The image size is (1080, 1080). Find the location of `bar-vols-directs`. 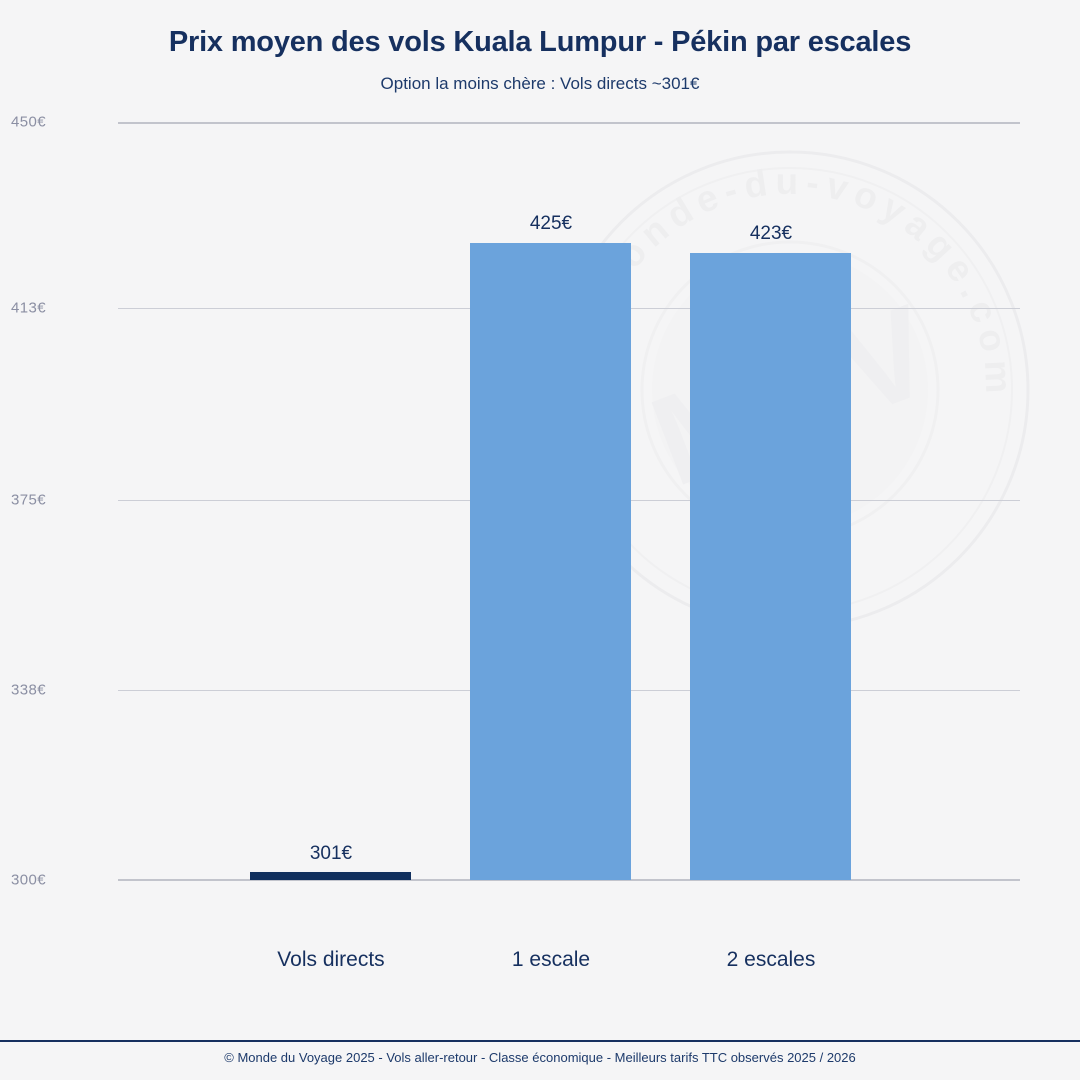

bar-vols-directs is located at coordinates (330, 876).